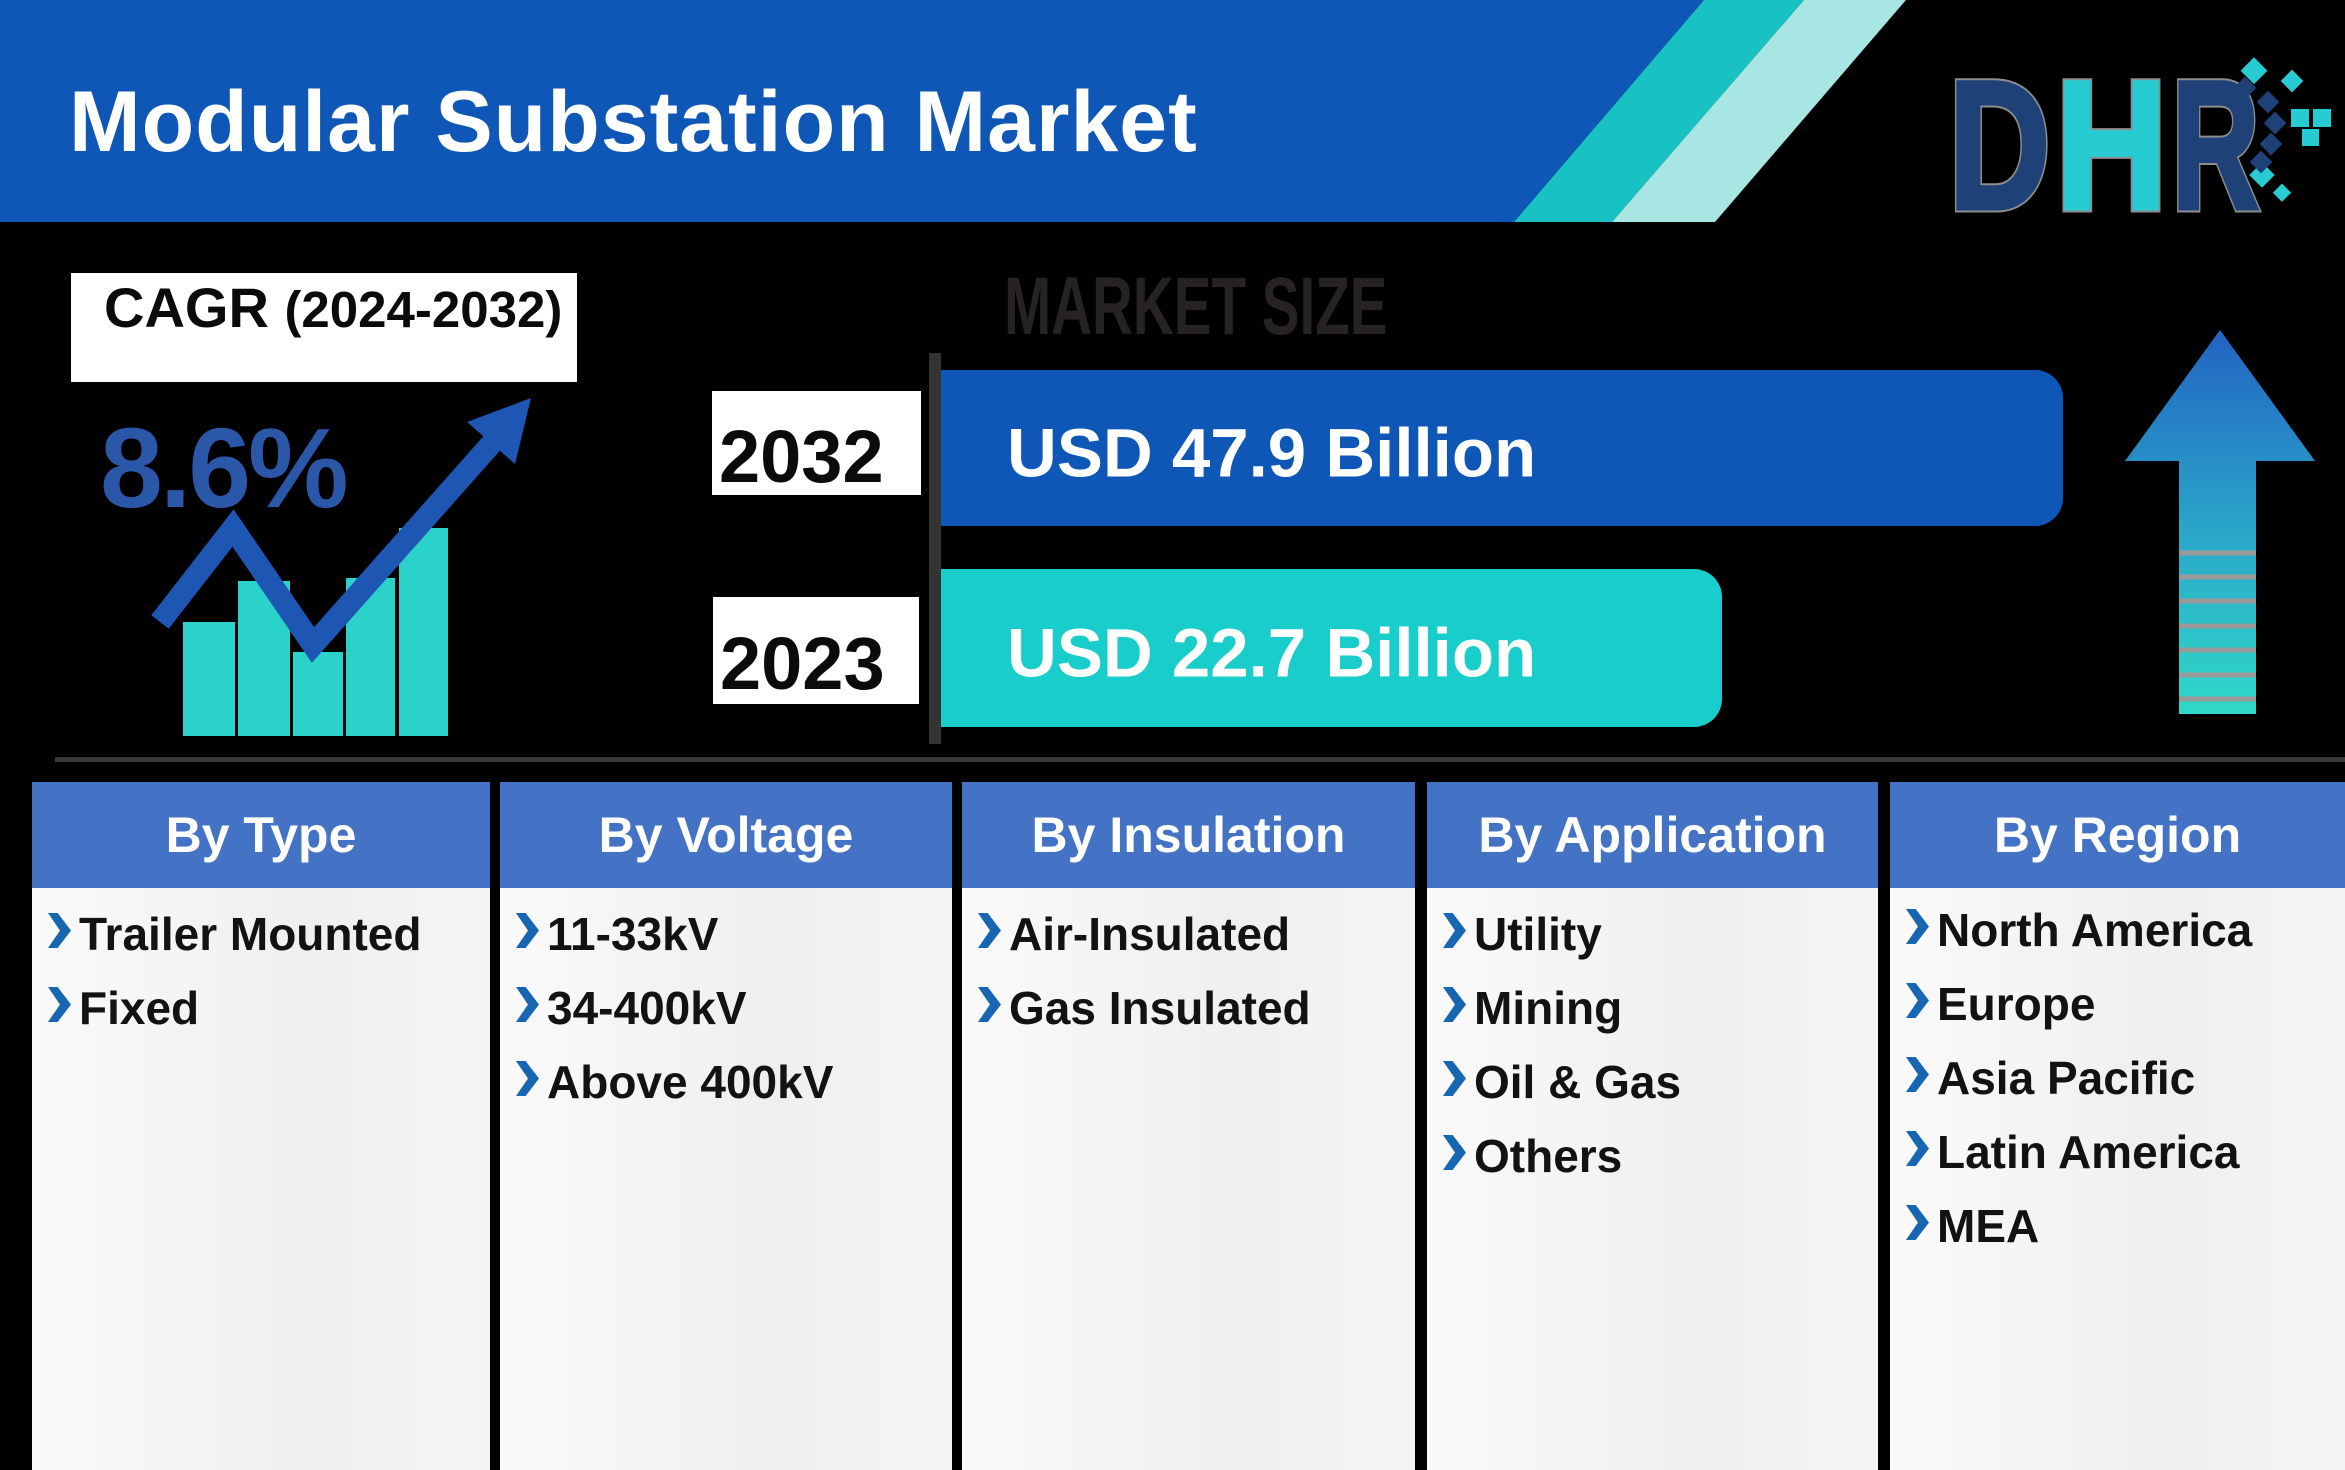 The height and width of the screenshot is (1470, 2345). What do you see at coordinates (2215, 145) in the screenshot?
I see `svg-text: R` at bounding box center [2215, 145].